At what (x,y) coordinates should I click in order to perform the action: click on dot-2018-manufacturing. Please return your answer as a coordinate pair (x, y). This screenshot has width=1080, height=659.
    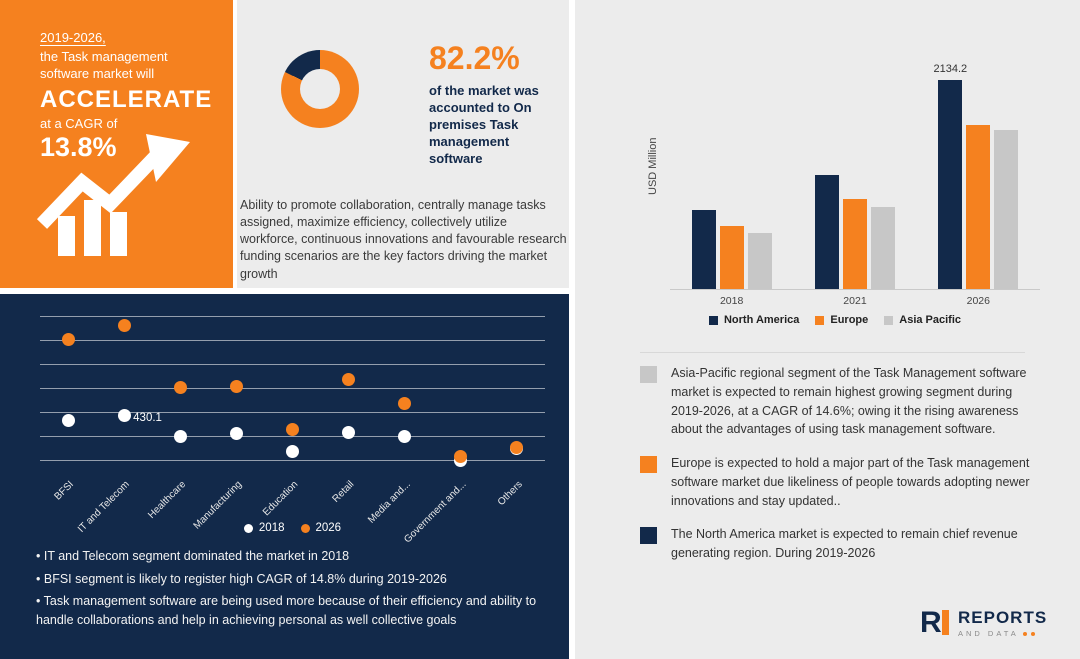
    Looking at the image, I should click on (236, 433).